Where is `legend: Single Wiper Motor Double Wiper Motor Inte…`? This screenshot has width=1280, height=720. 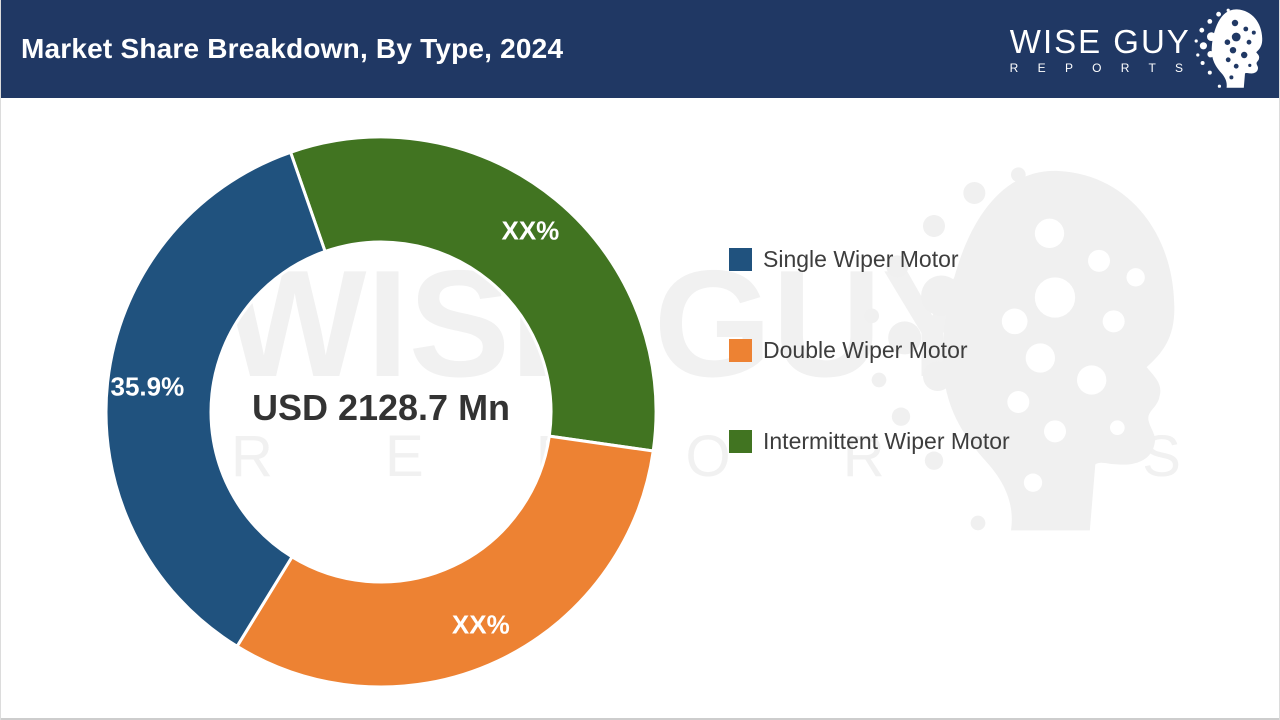 legend: Single Wiper Motor Double Wiper Motor Inte… is located at coordinates (869, 382).